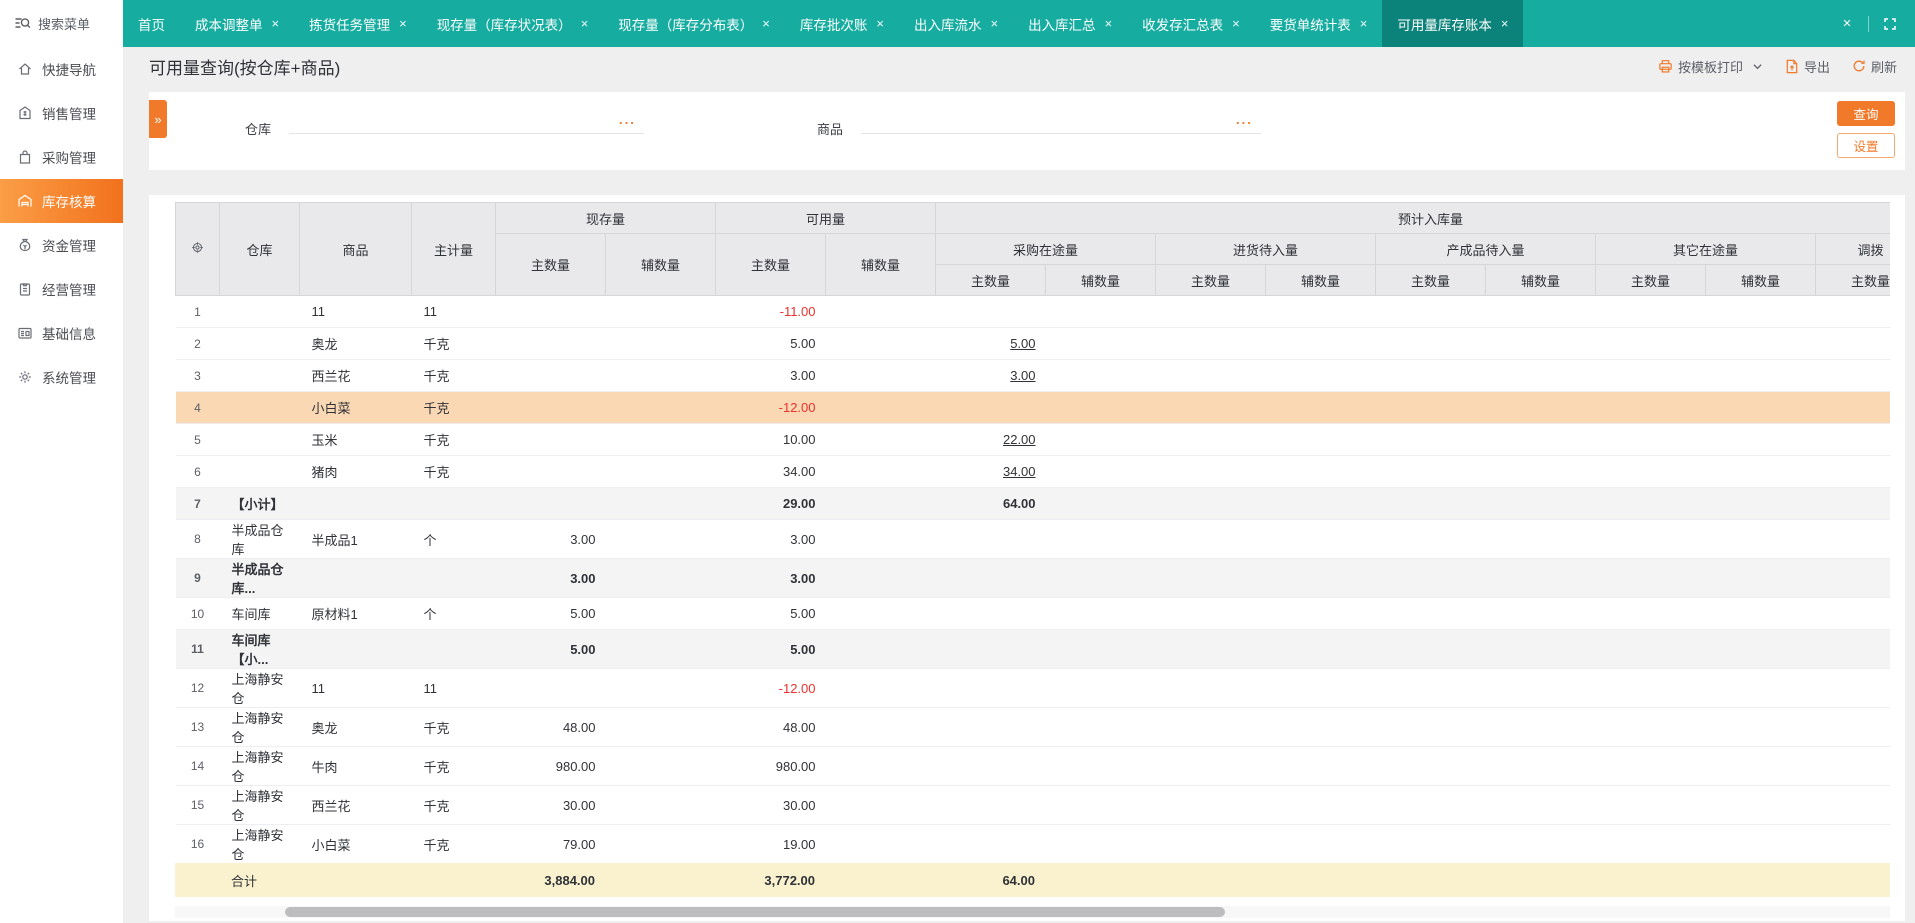  I want to click on sidebar-item: 资金管理, so click(61, 245).